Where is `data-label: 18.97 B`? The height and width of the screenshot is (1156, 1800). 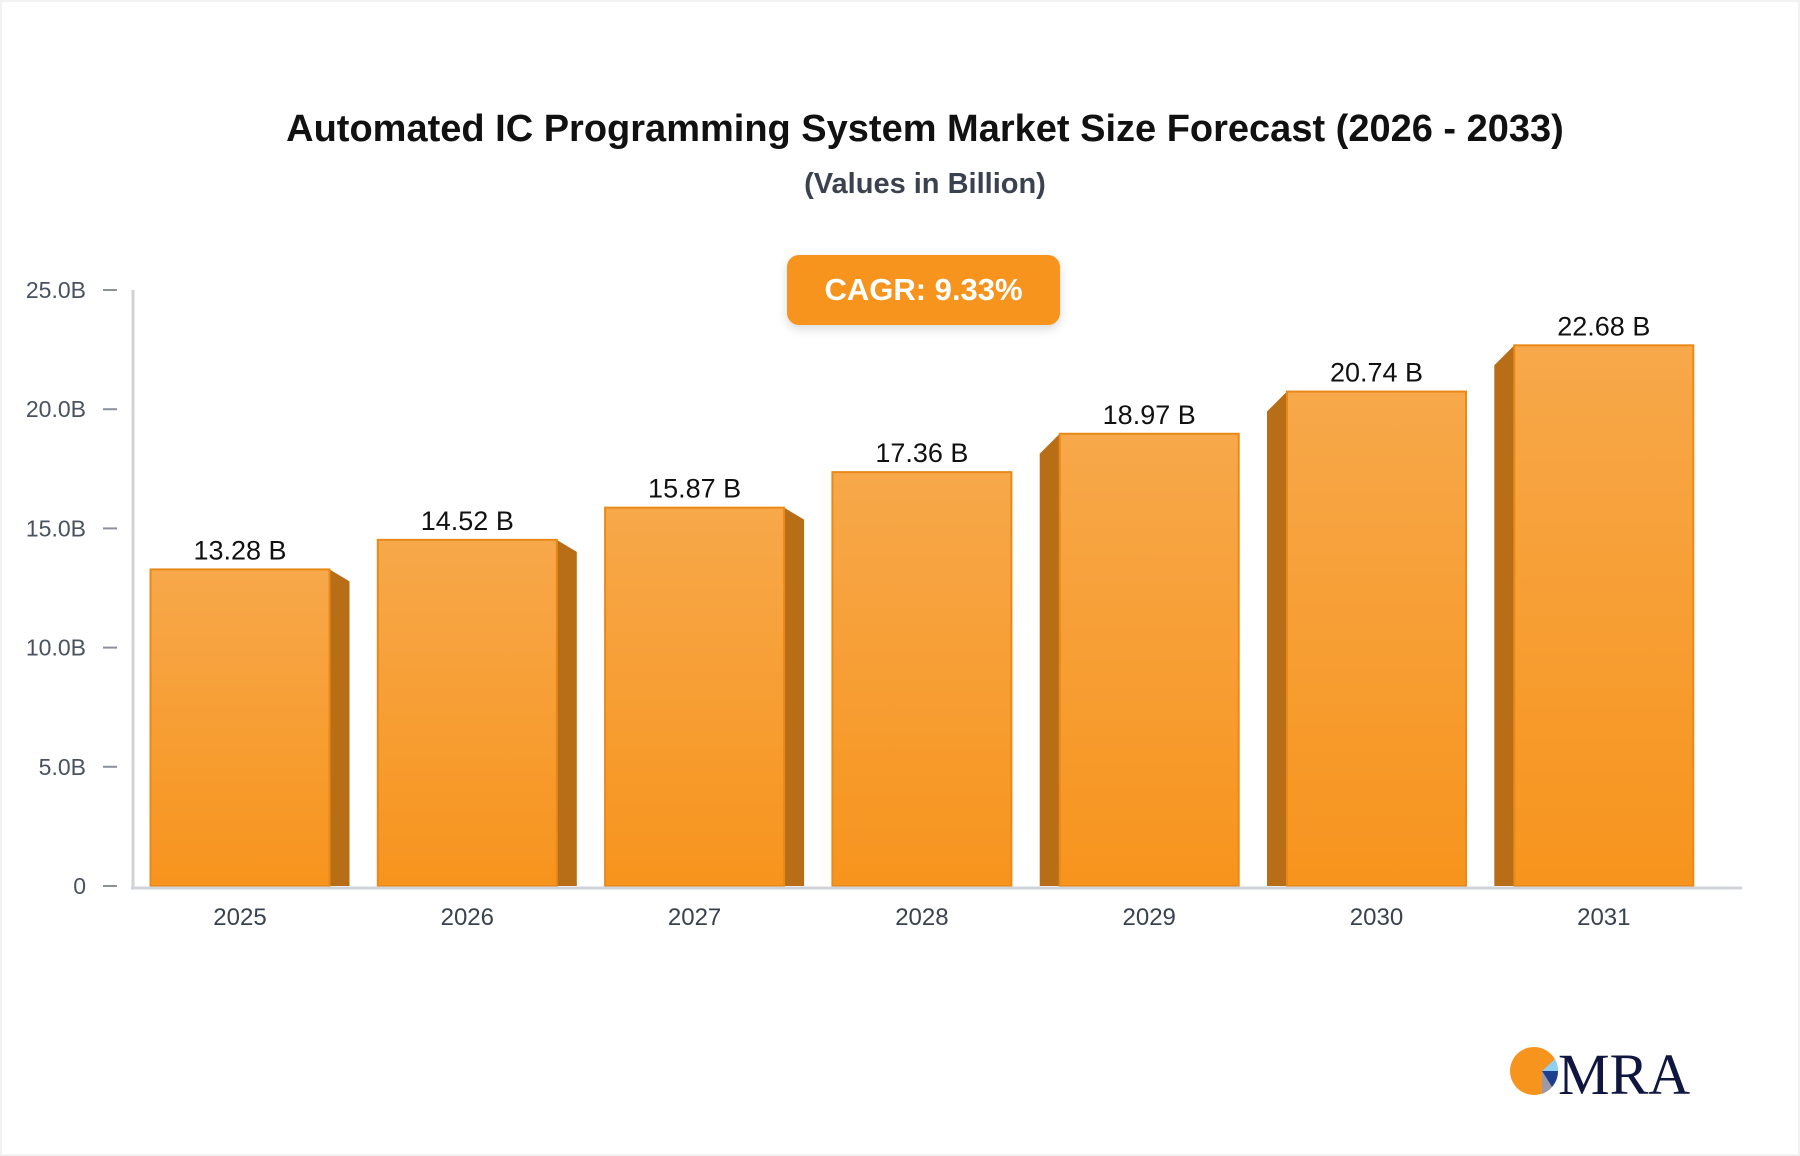 data-label: 18.97 B is located at coordinates (1149, 415).